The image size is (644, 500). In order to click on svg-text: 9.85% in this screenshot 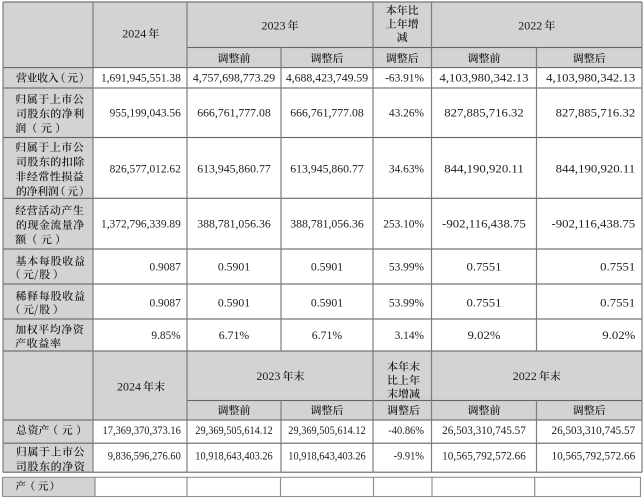, I will do `click(165, 335)`.